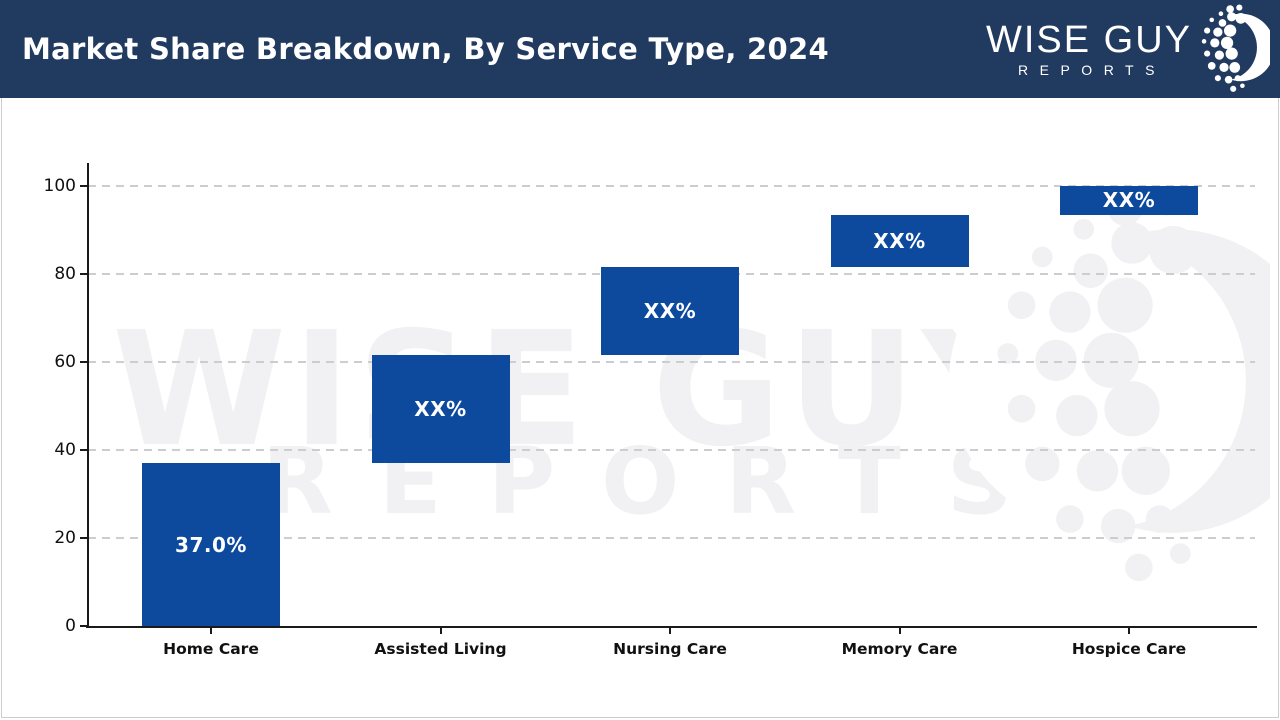  Describe the element at coordinates (640, 717) in the screenshot. I see `frame-hairline-bottom` at that location.